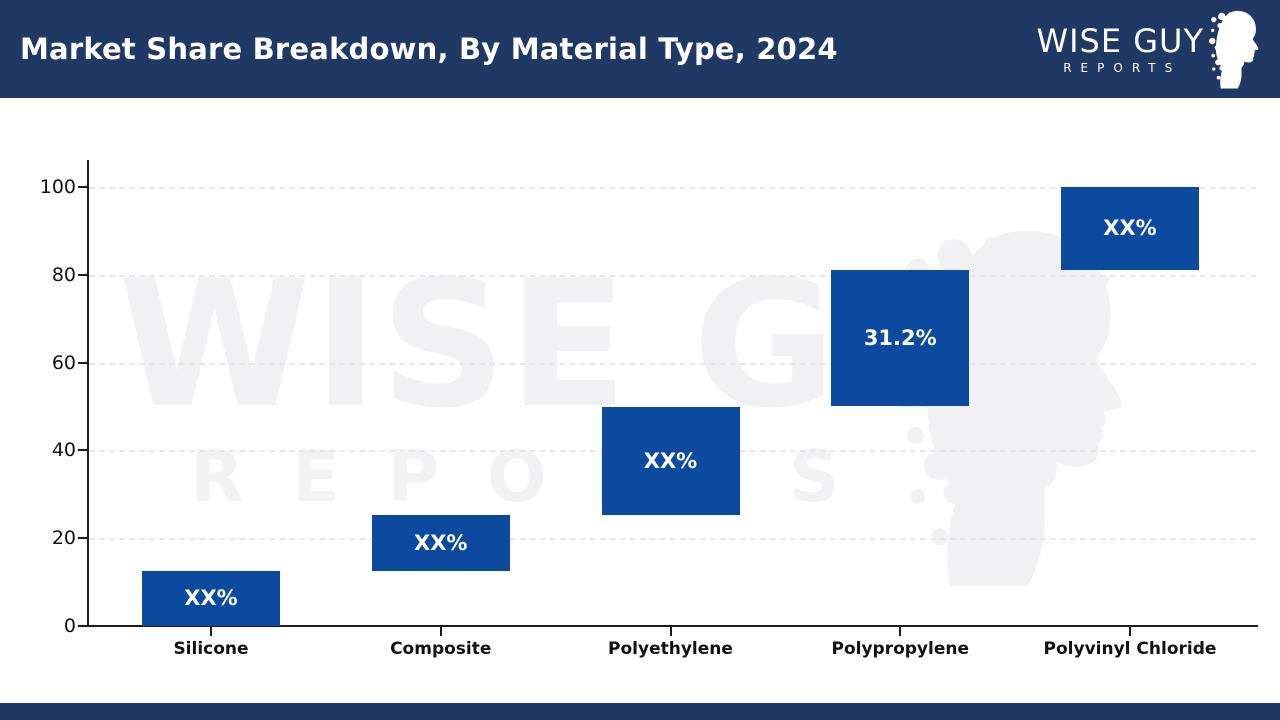  I want to click on bar-composite: XX%, so click(440, 543).